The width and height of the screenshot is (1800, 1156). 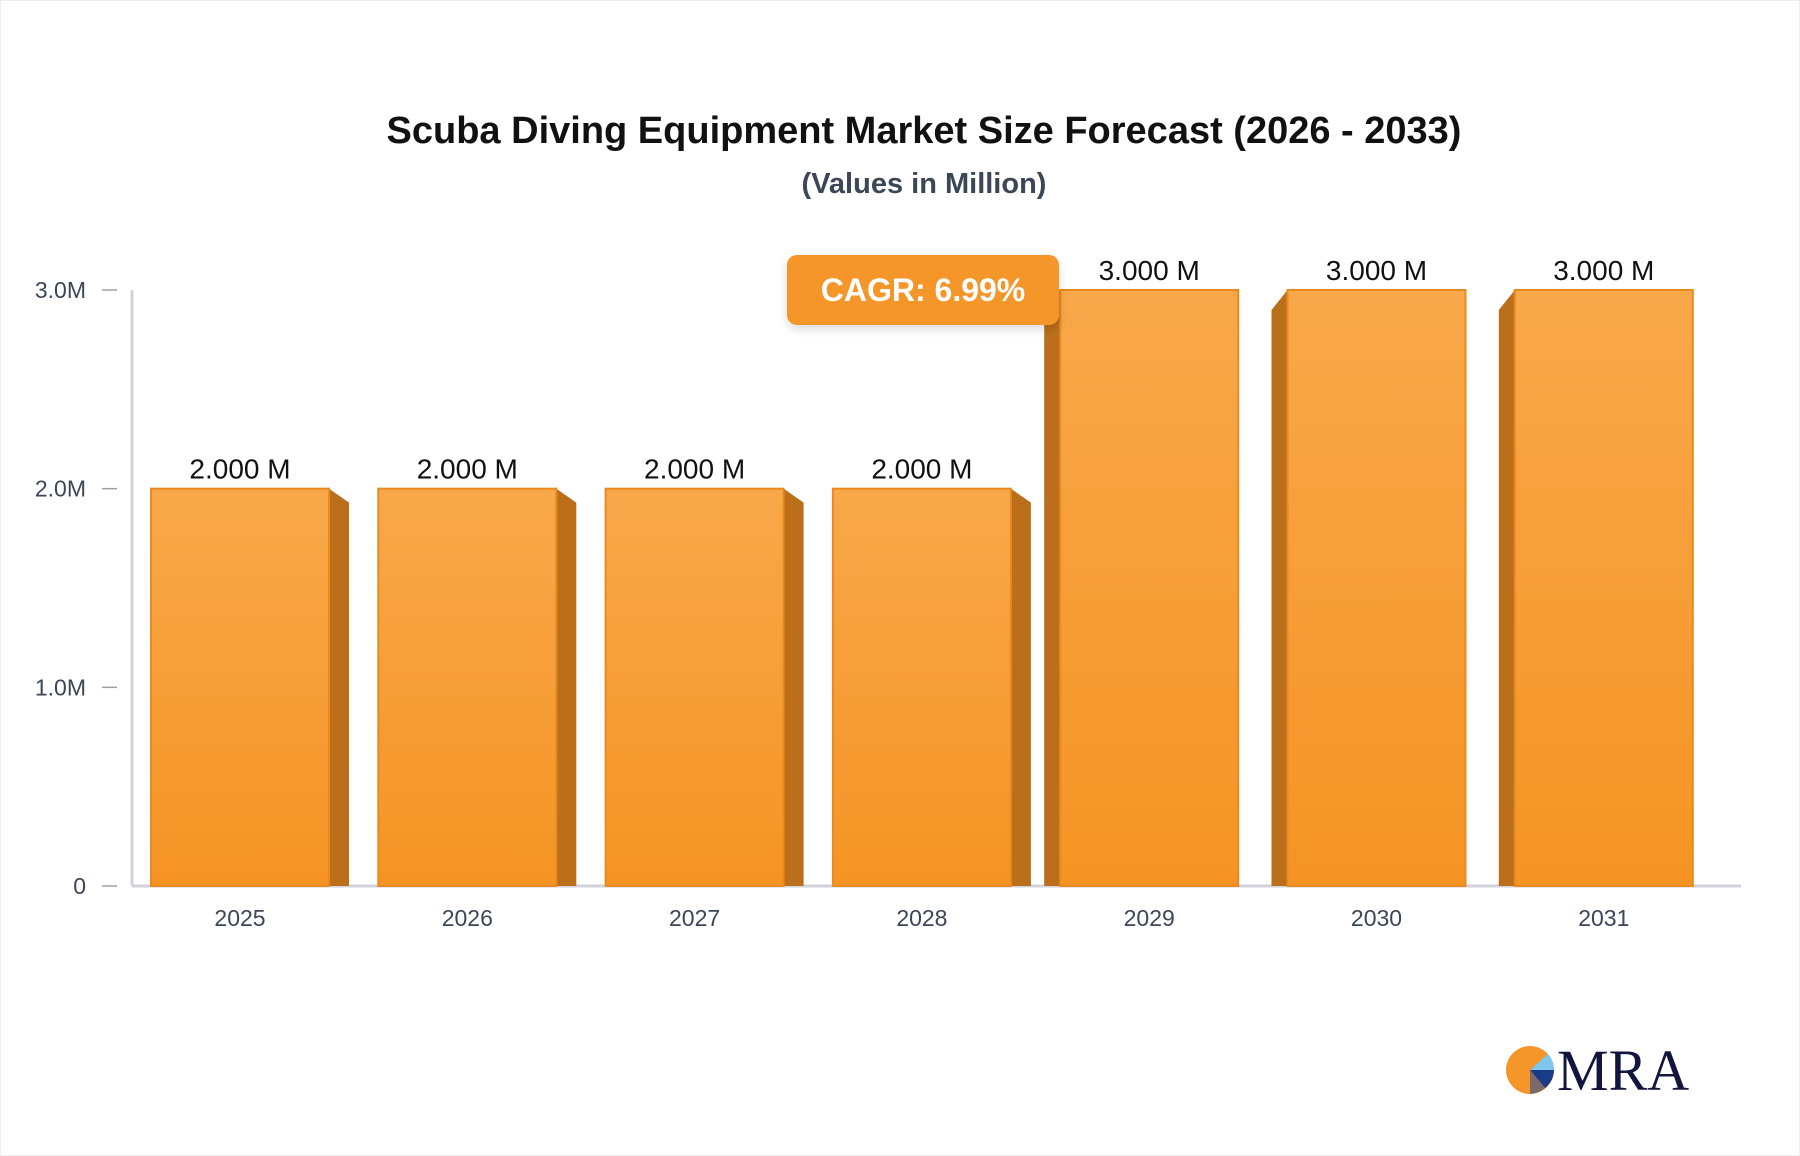 I want to click on bar-2031, so click(x=1603, y=588).